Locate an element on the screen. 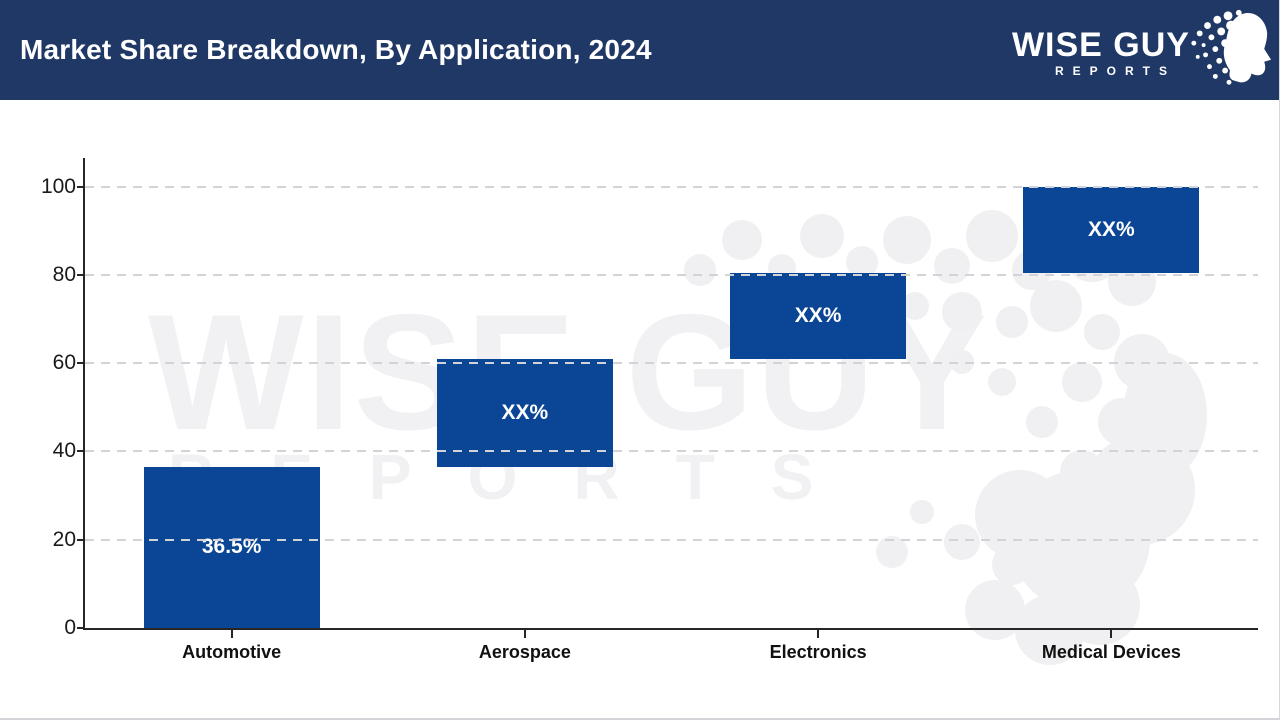 Image resolution: width=1280 pixels, height=720 pixels. x-axis-line is located at coordinates (670, 629).